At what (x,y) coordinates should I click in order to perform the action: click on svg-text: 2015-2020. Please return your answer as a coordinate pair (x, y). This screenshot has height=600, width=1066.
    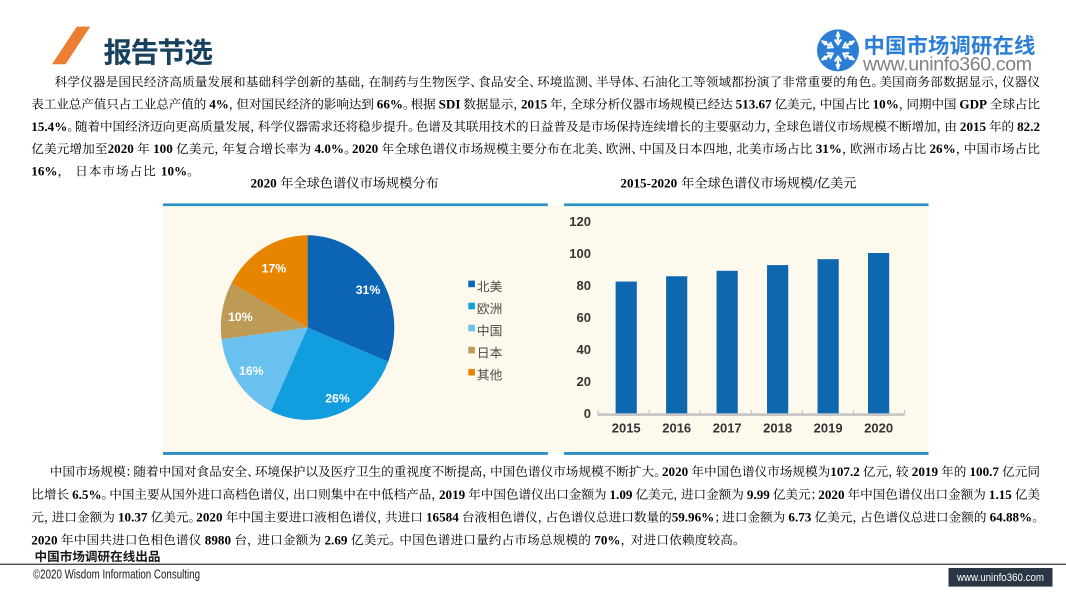
    Looking at the image, I should click on (648, 183).